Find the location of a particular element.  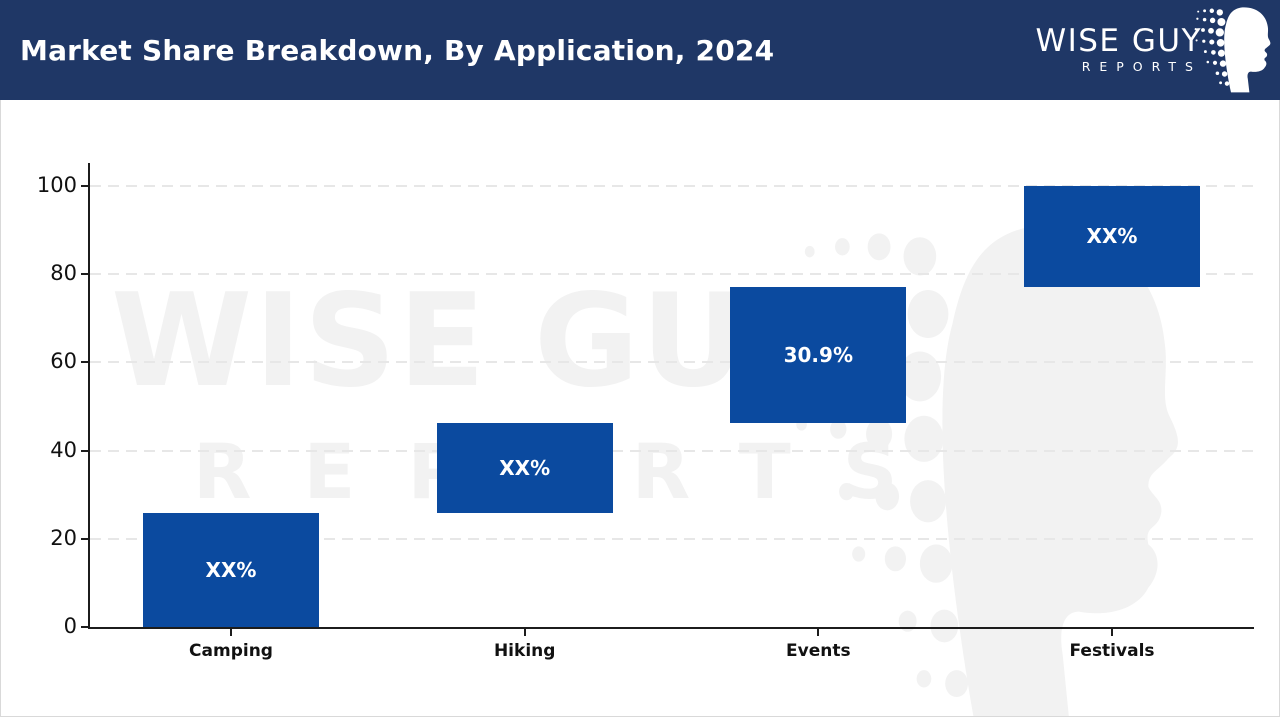

bar-hiking: XX% is located at coordinates (524, 468).